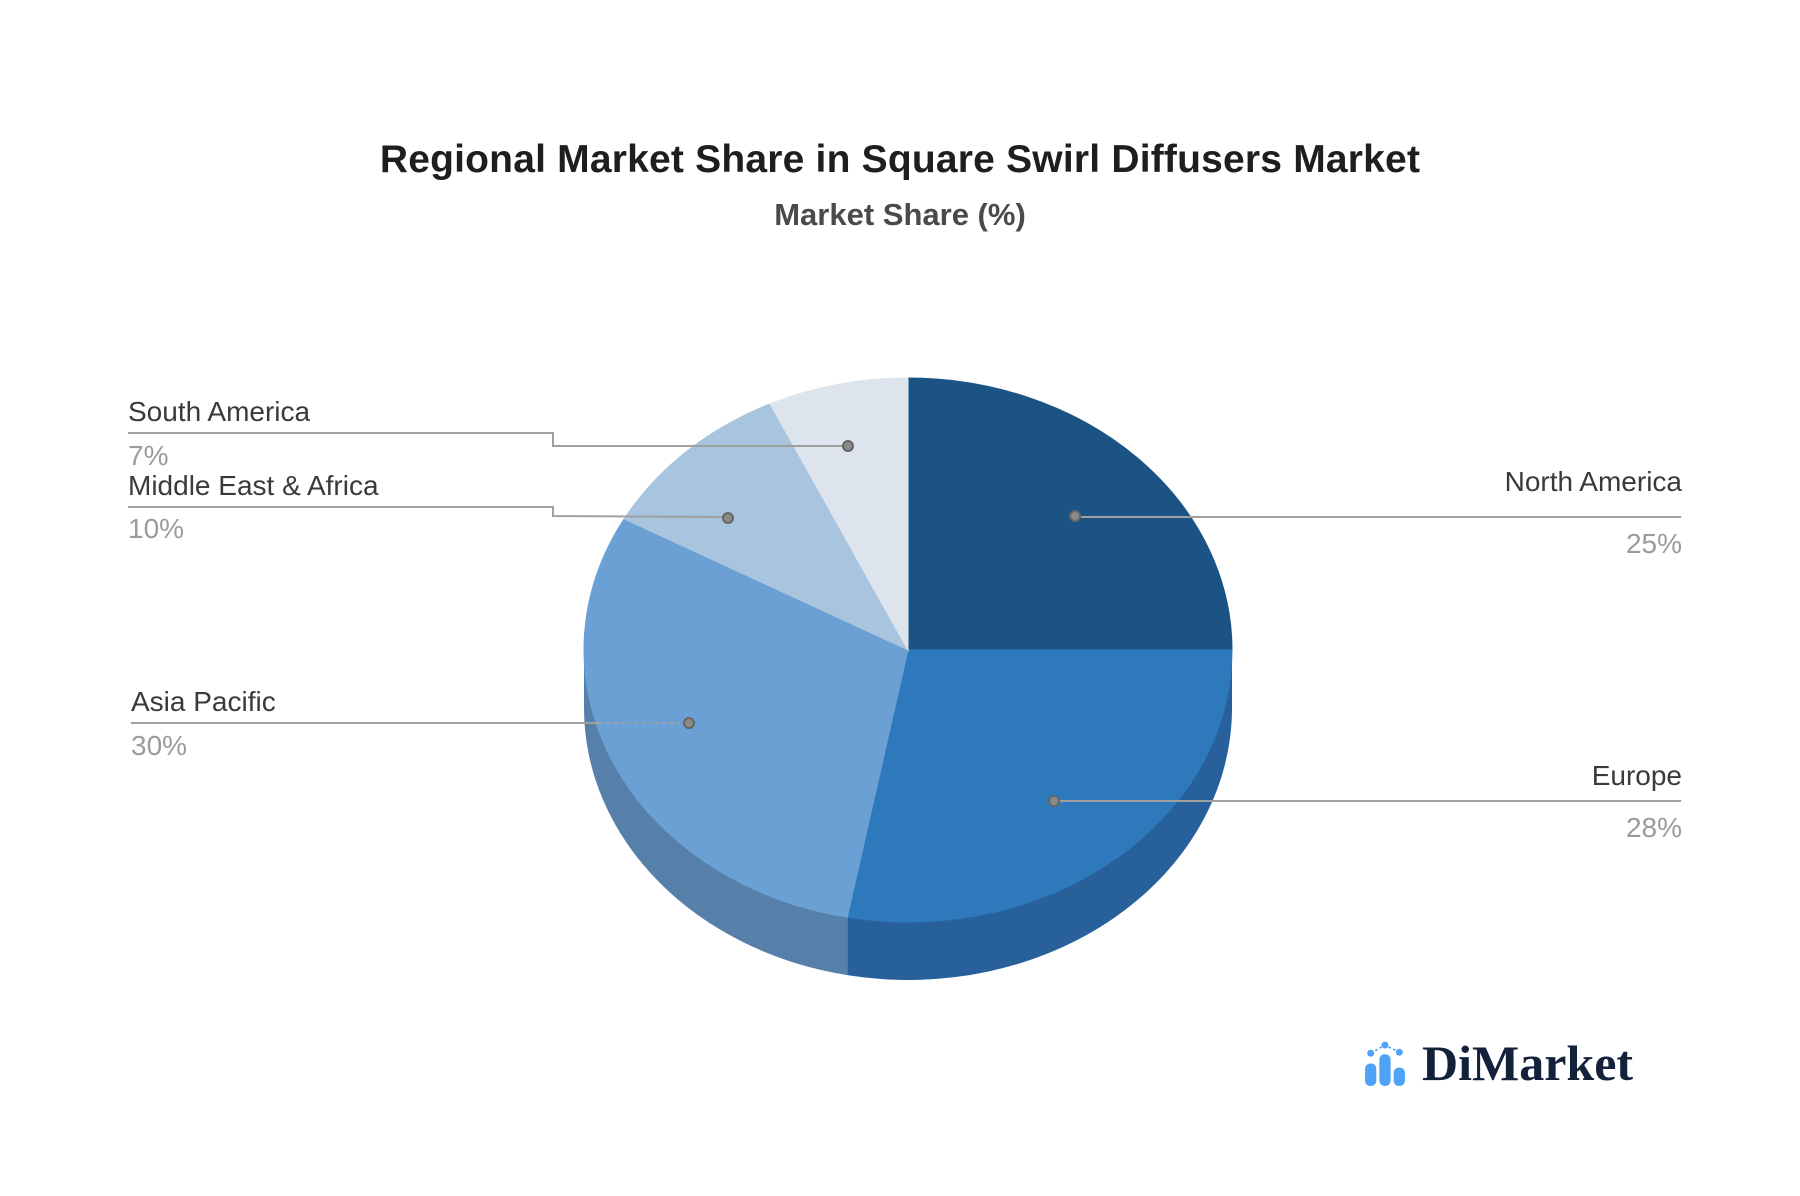  I want to click on chart-subtitle: Market Share (%), so click(900, 214).